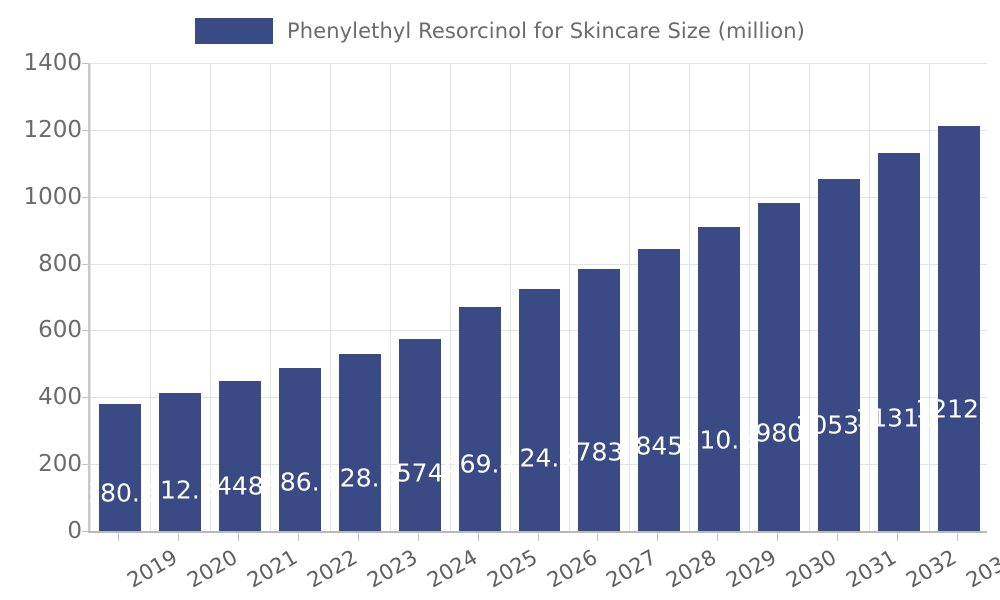 This screenshot has height=600, width=1000. What do you see at coordinates (60, 464) in the screenshot?
I see `y-axis-tick-label: 200` at bounding box center [60, 464].